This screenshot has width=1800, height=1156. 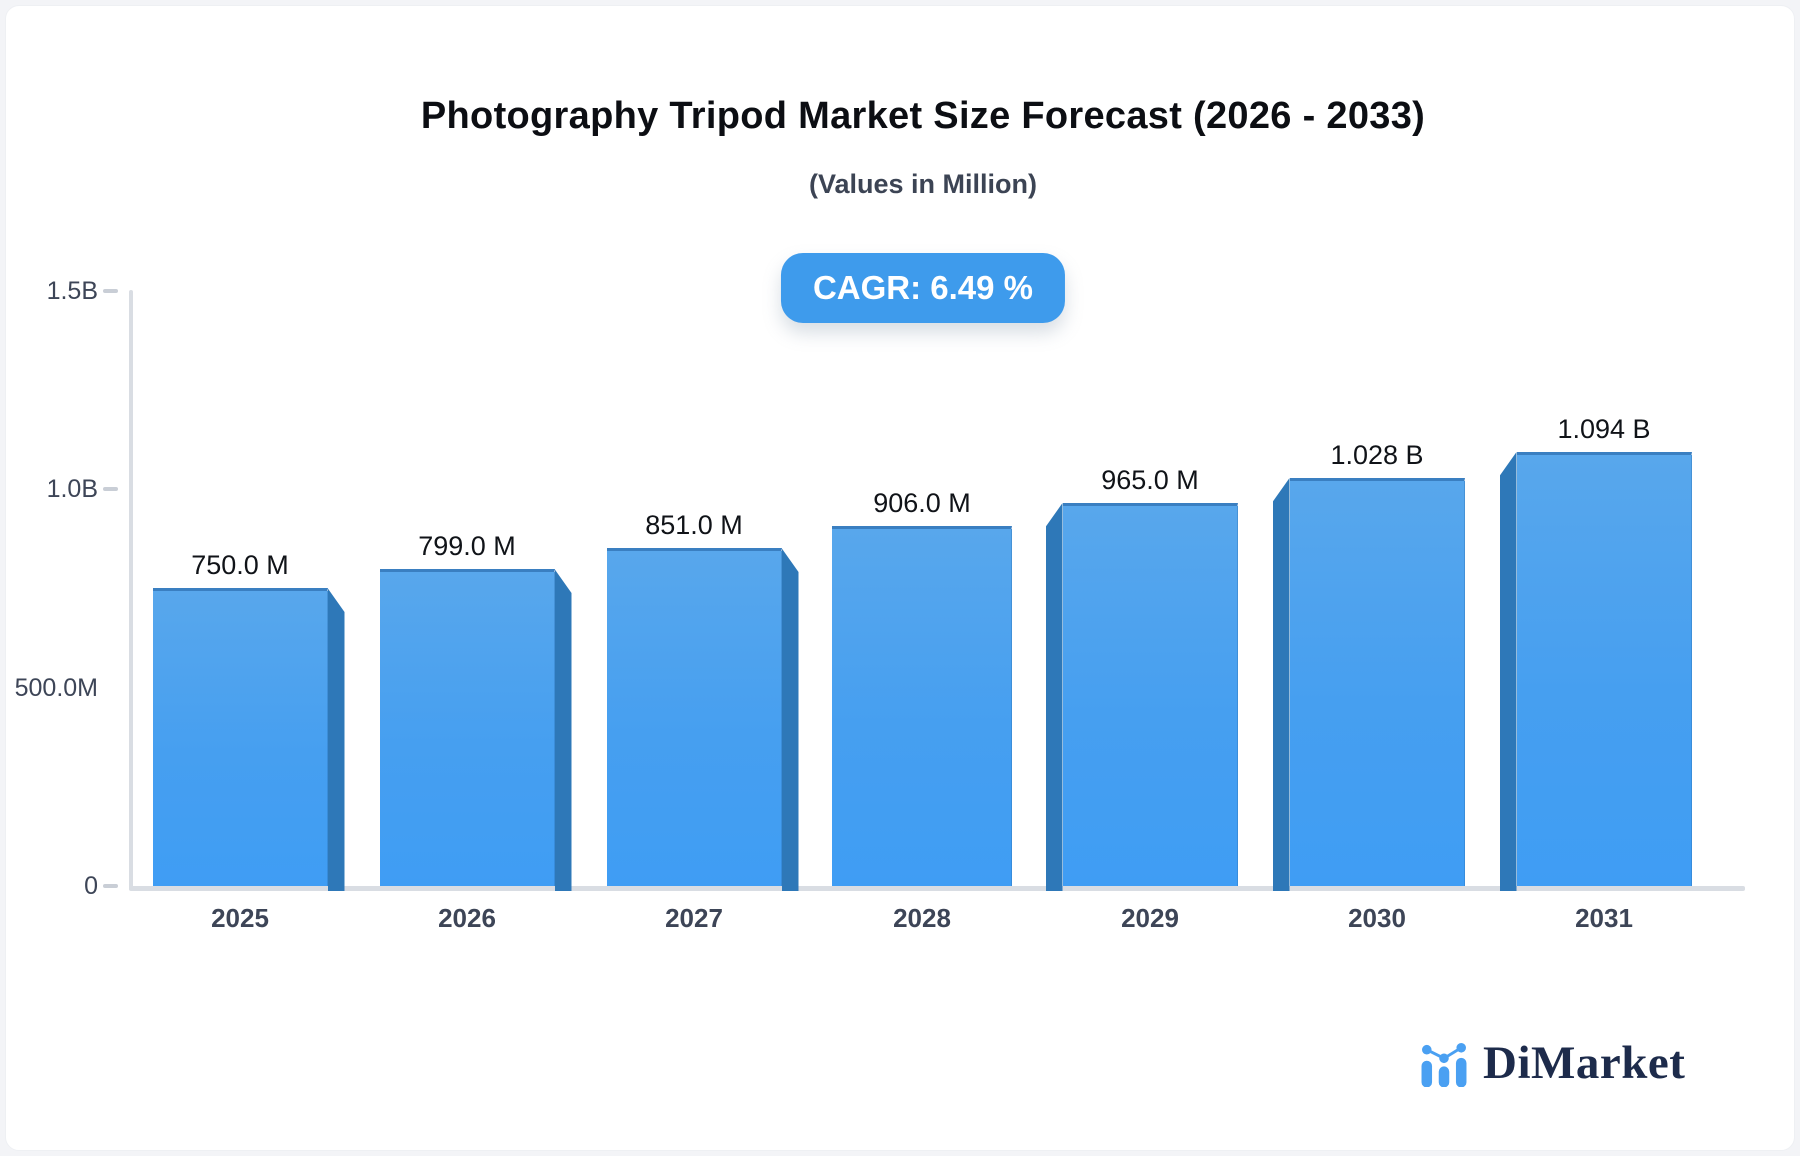 I want to click on cagr-badge: CAGR: 6.49 %, so click(x=923, y=288).